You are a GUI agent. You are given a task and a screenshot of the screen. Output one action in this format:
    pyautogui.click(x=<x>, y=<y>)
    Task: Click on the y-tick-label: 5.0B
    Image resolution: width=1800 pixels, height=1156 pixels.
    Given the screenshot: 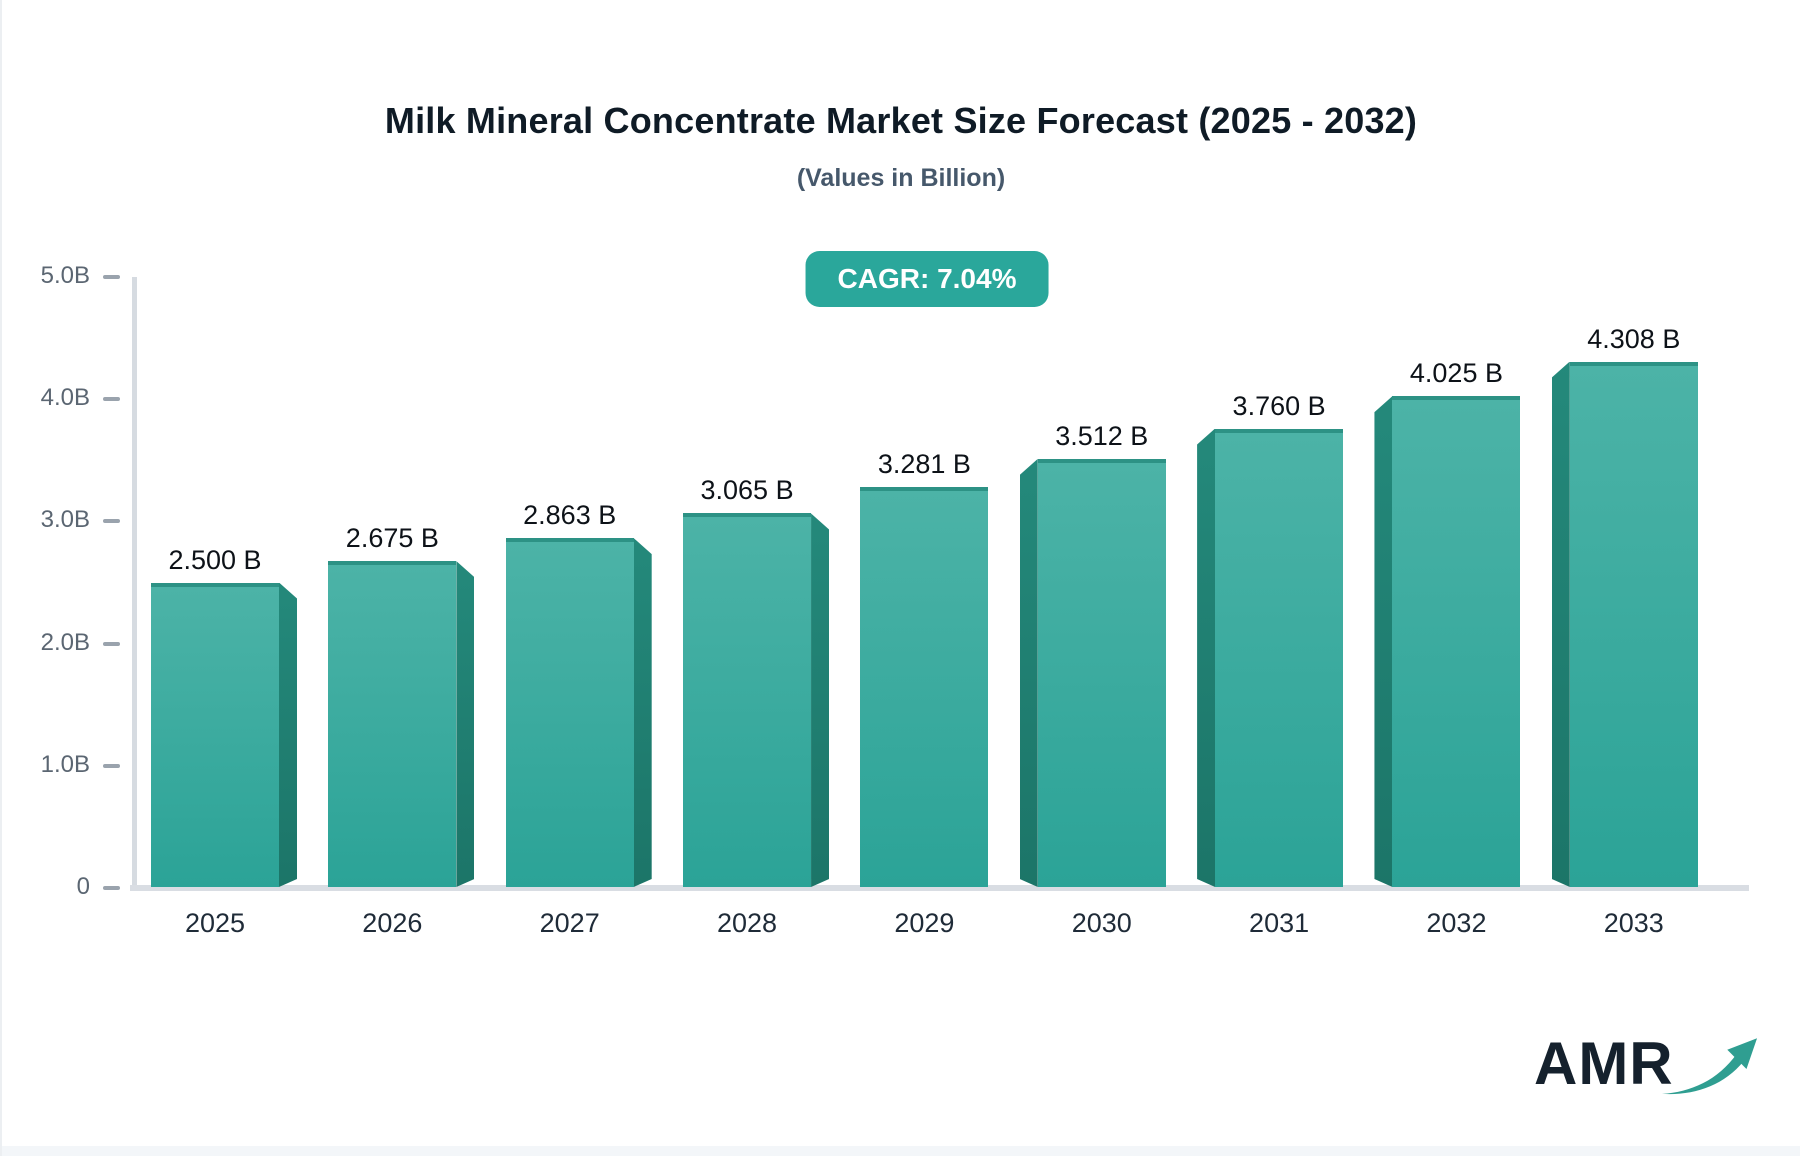 What is the action you would take?
    pyautogui.click(x=65, y=275)
    